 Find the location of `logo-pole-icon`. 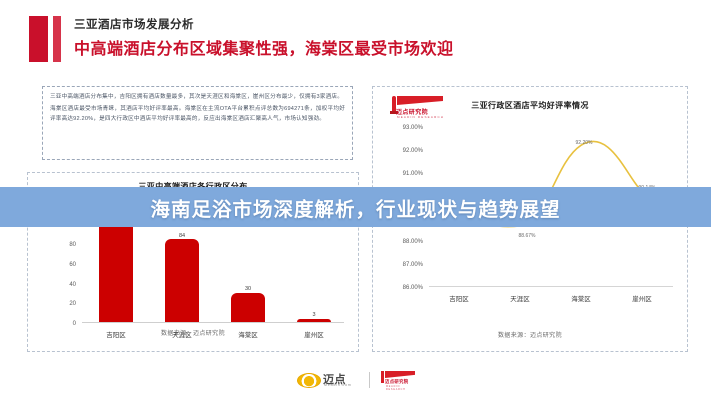

logo-pole-icon is located at coordinates (394, 105).